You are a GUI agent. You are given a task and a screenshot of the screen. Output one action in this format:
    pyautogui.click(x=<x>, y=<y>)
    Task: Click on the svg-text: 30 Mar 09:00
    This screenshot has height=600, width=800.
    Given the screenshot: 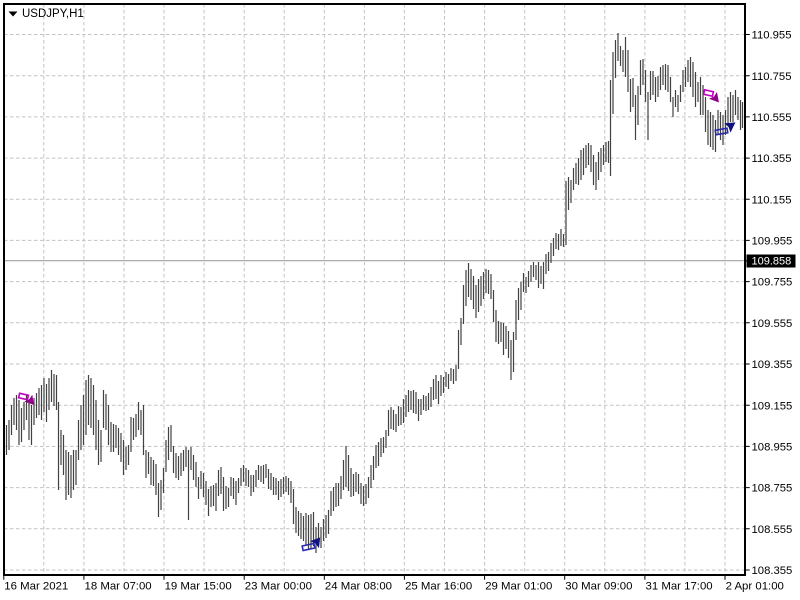 What is the action you would take?
    pyautogui.click(x=598, y=587)
    